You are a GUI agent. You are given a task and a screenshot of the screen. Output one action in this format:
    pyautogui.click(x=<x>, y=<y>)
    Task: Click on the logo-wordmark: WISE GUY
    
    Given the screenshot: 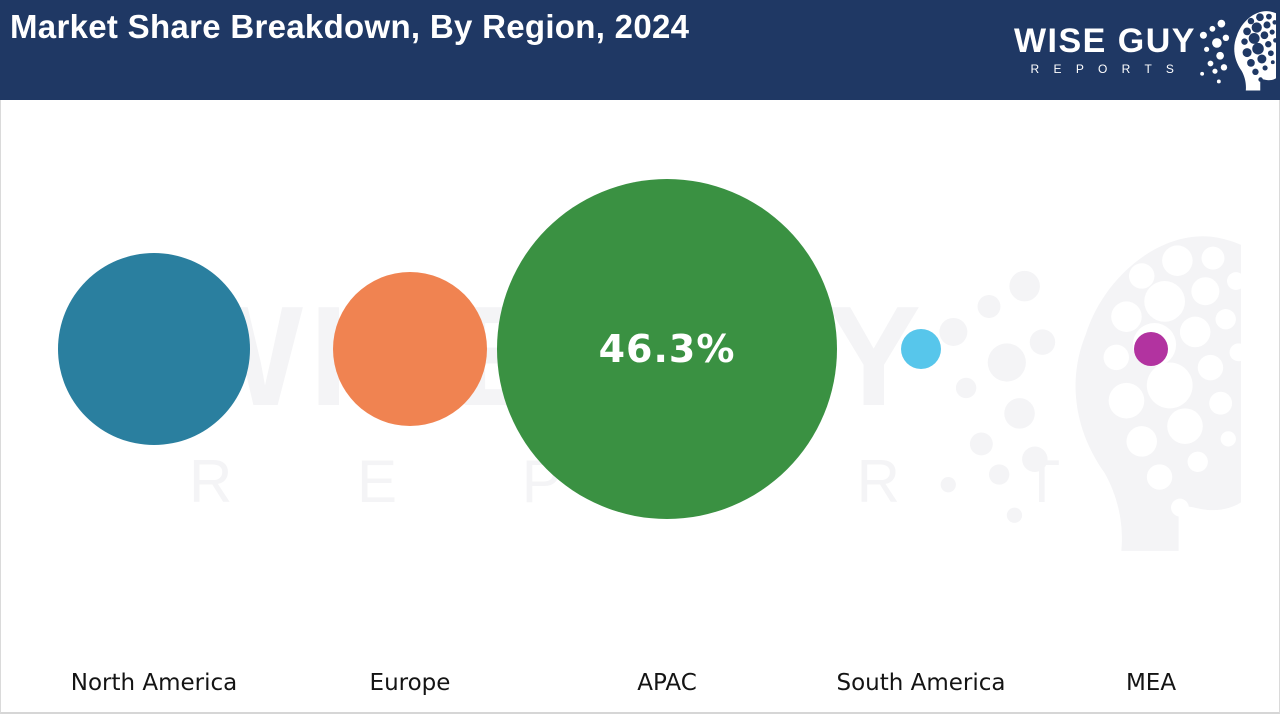 What is the action you would take?
    pyautogui.click(x=1104, y=41)
    